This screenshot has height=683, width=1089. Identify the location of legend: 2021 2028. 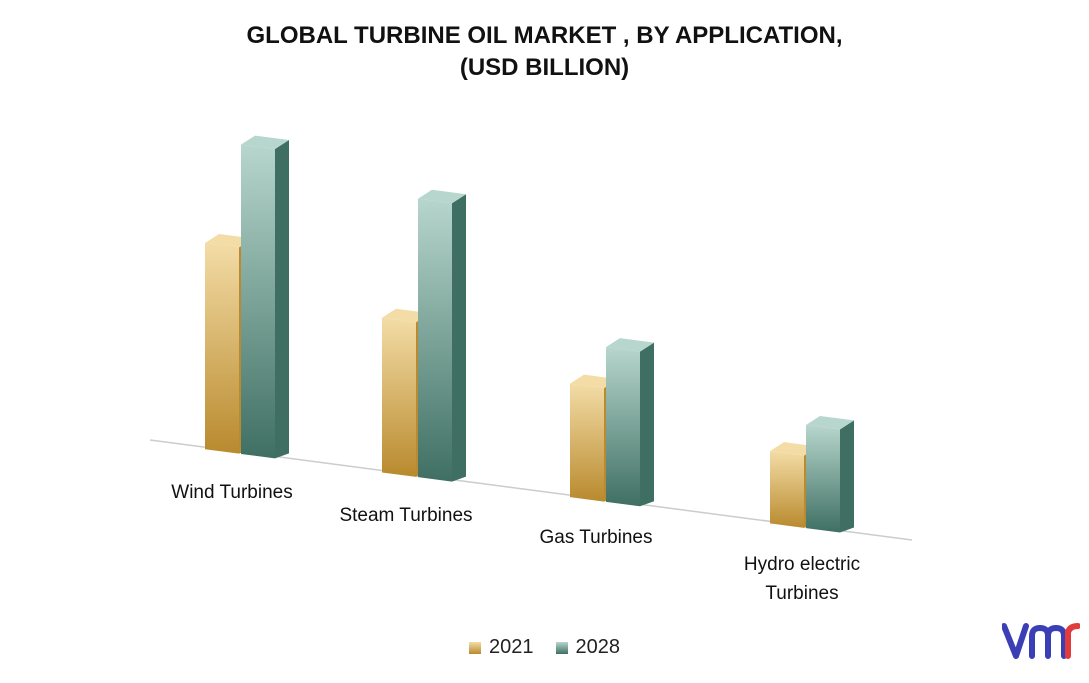
(544, 647).